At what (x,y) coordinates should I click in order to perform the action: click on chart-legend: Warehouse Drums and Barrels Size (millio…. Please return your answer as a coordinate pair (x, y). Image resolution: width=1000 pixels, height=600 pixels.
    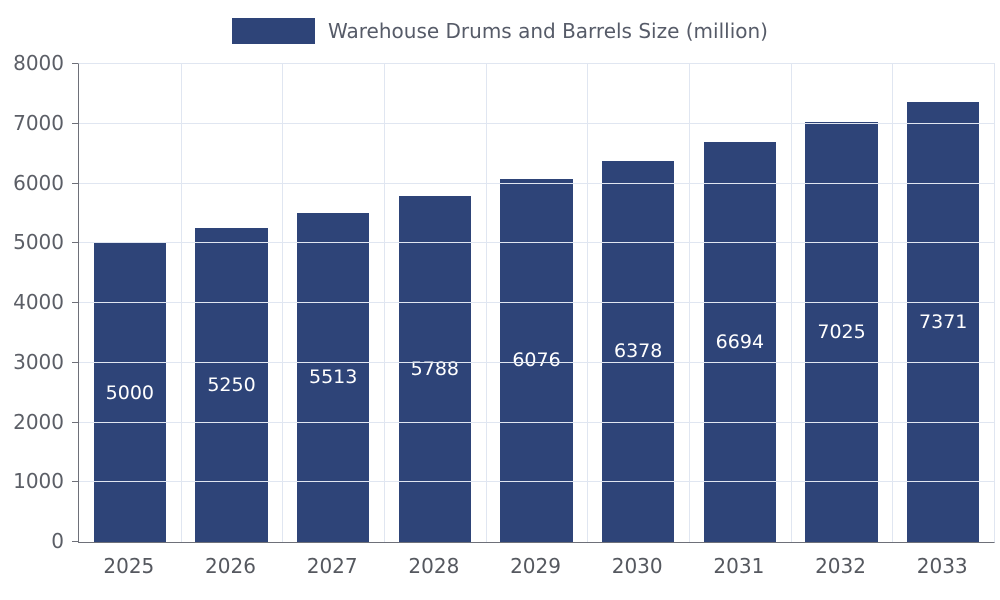
    Looking at the image, I should click on (500, 31).